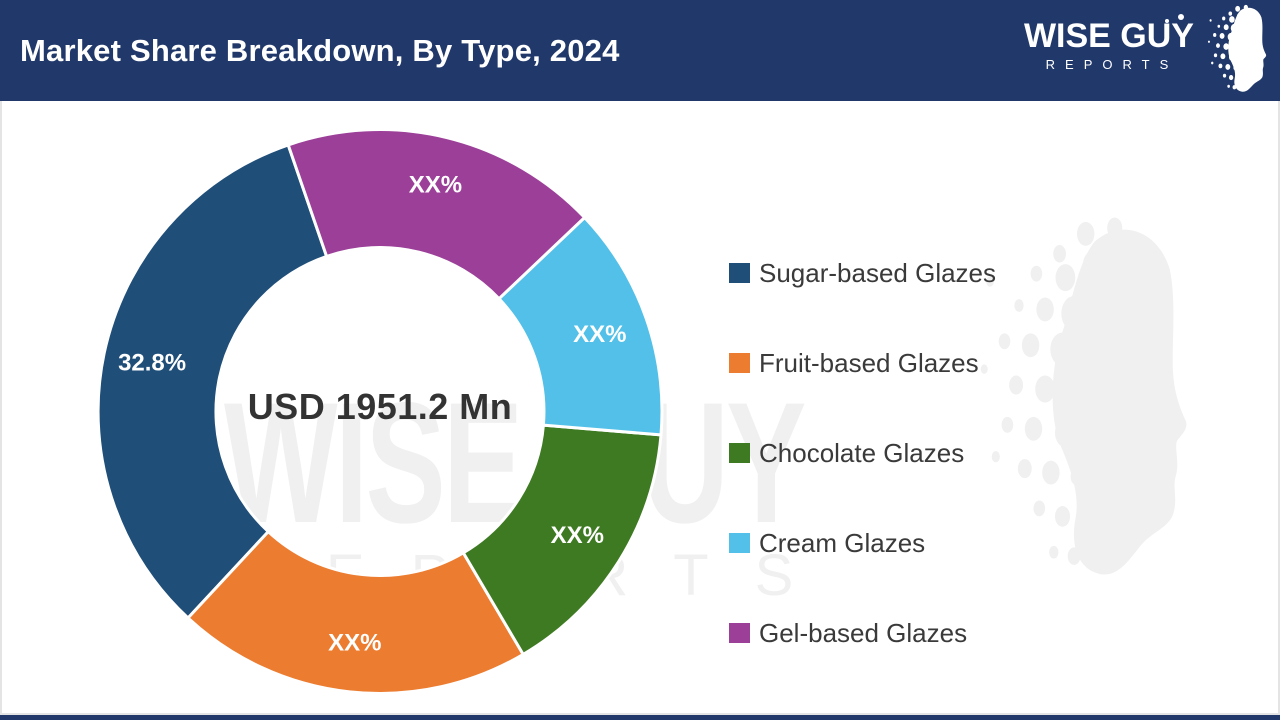  I want to click on legend-label-sugar-based-glazes: Sugar-based Glazes, so click(878, 273).